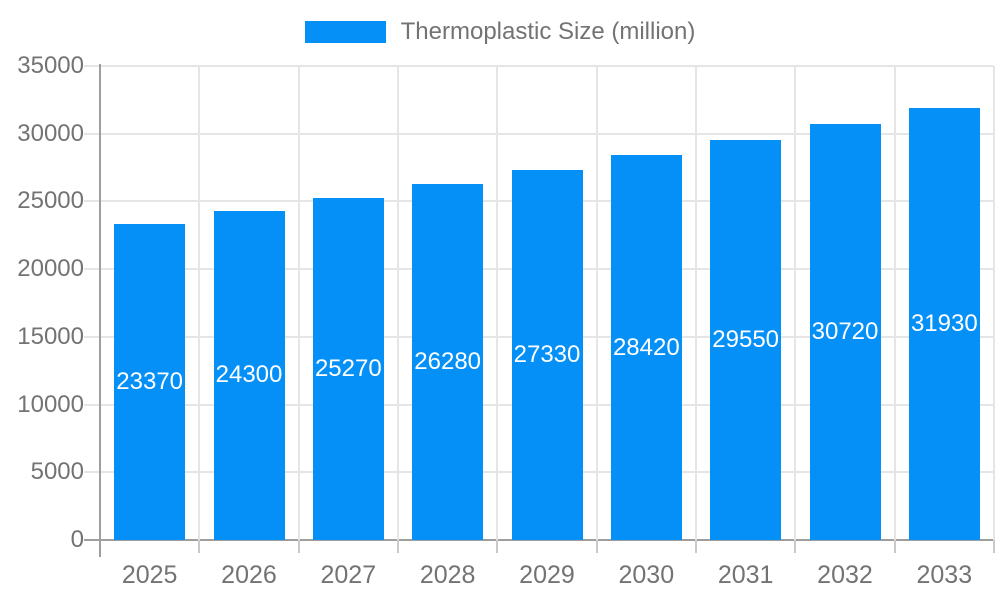  What do you see at coordinates (745, 575) in the screenshot?
I see `x-tick-label: 2031` at bounding box center [745, 575].